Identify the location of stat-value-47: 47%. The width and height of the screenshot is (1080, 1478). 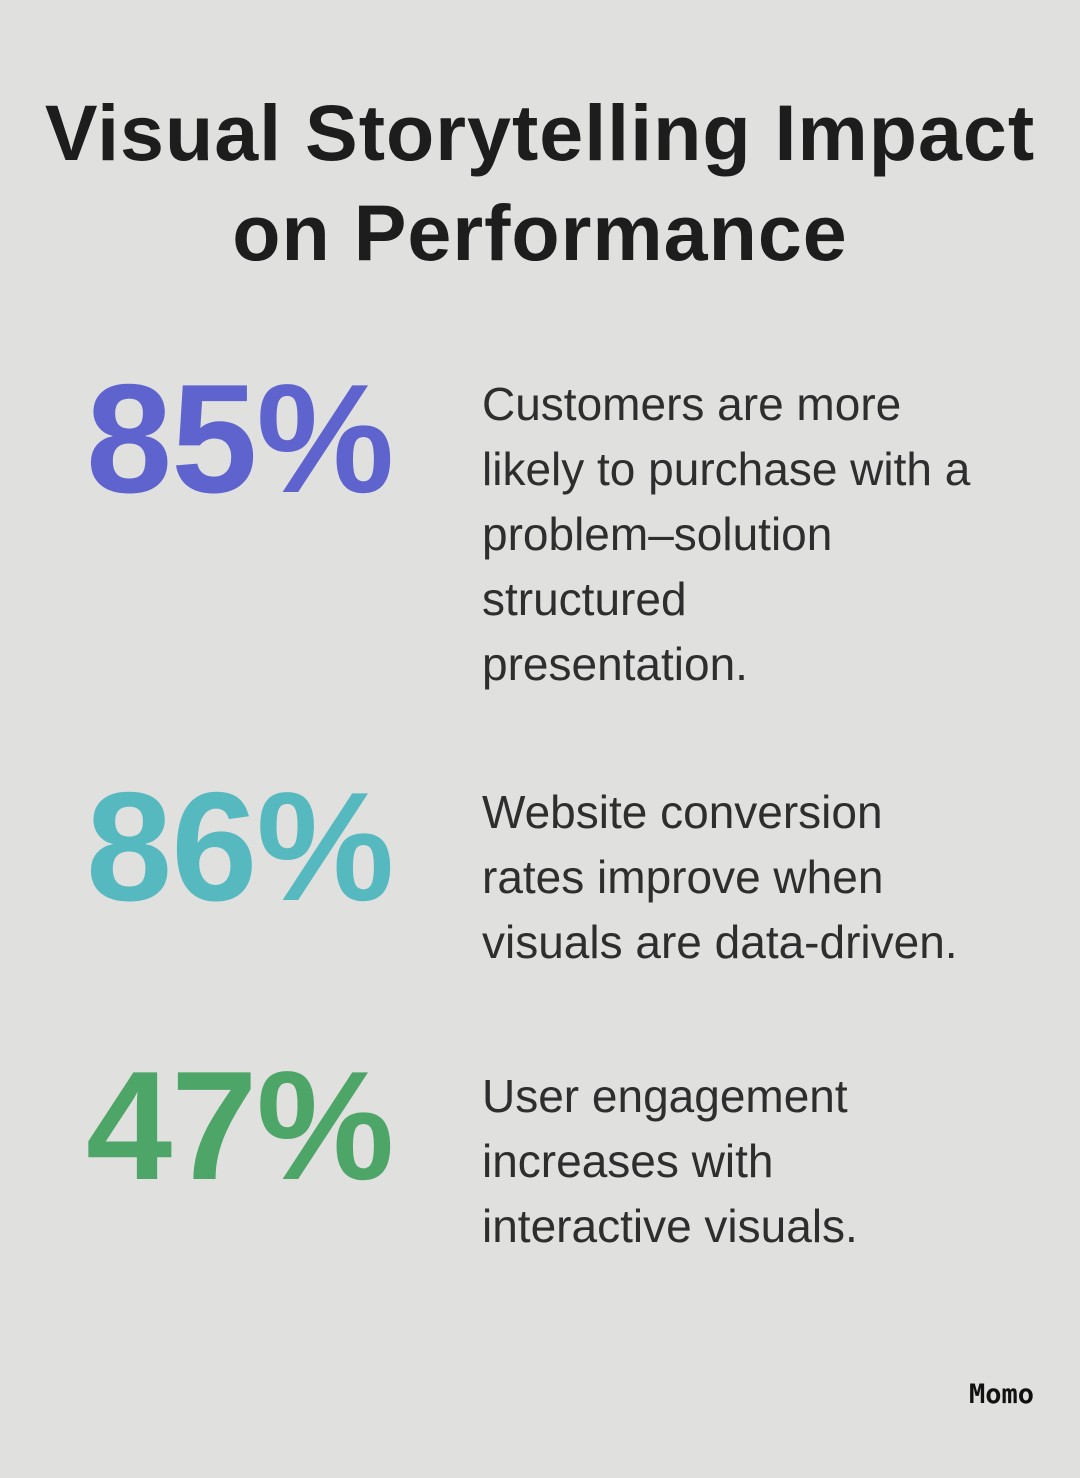
(240, 1125).